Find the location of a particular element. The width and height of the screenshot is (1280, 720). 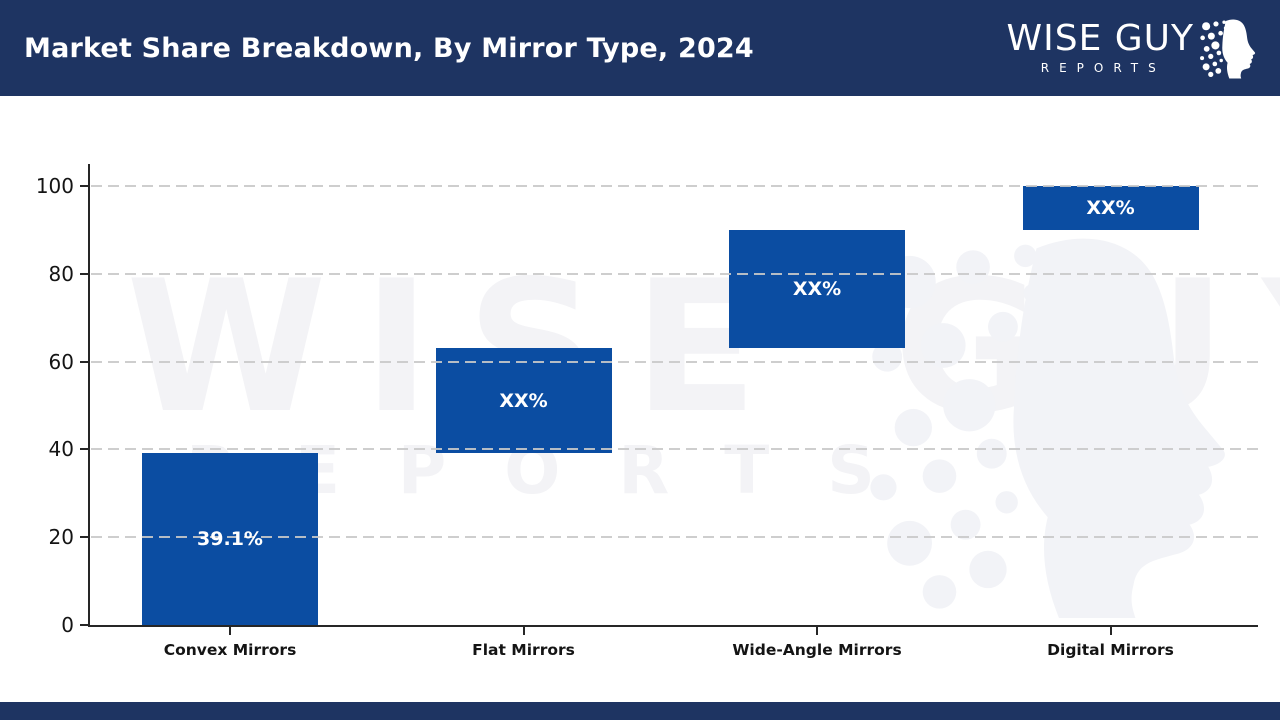

brand-subname: REPORTS is located at coordinates (1103, 68).